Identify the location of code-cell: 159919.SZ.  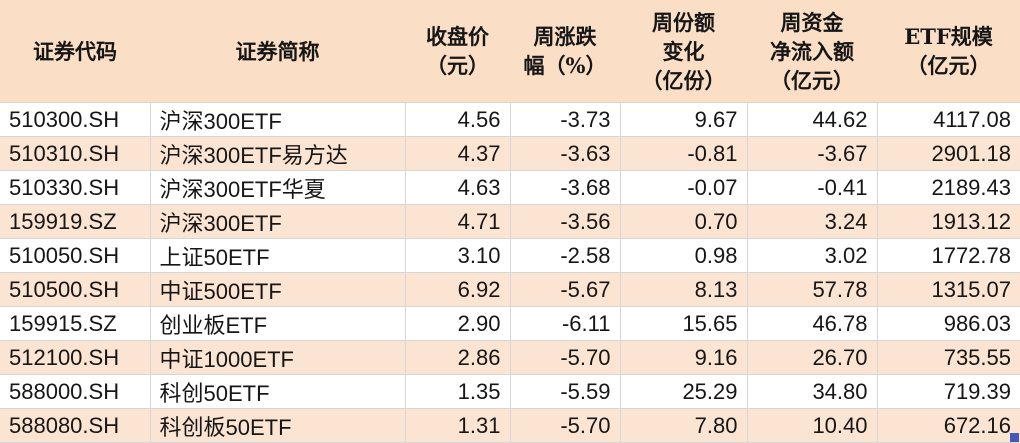
(75, 221).